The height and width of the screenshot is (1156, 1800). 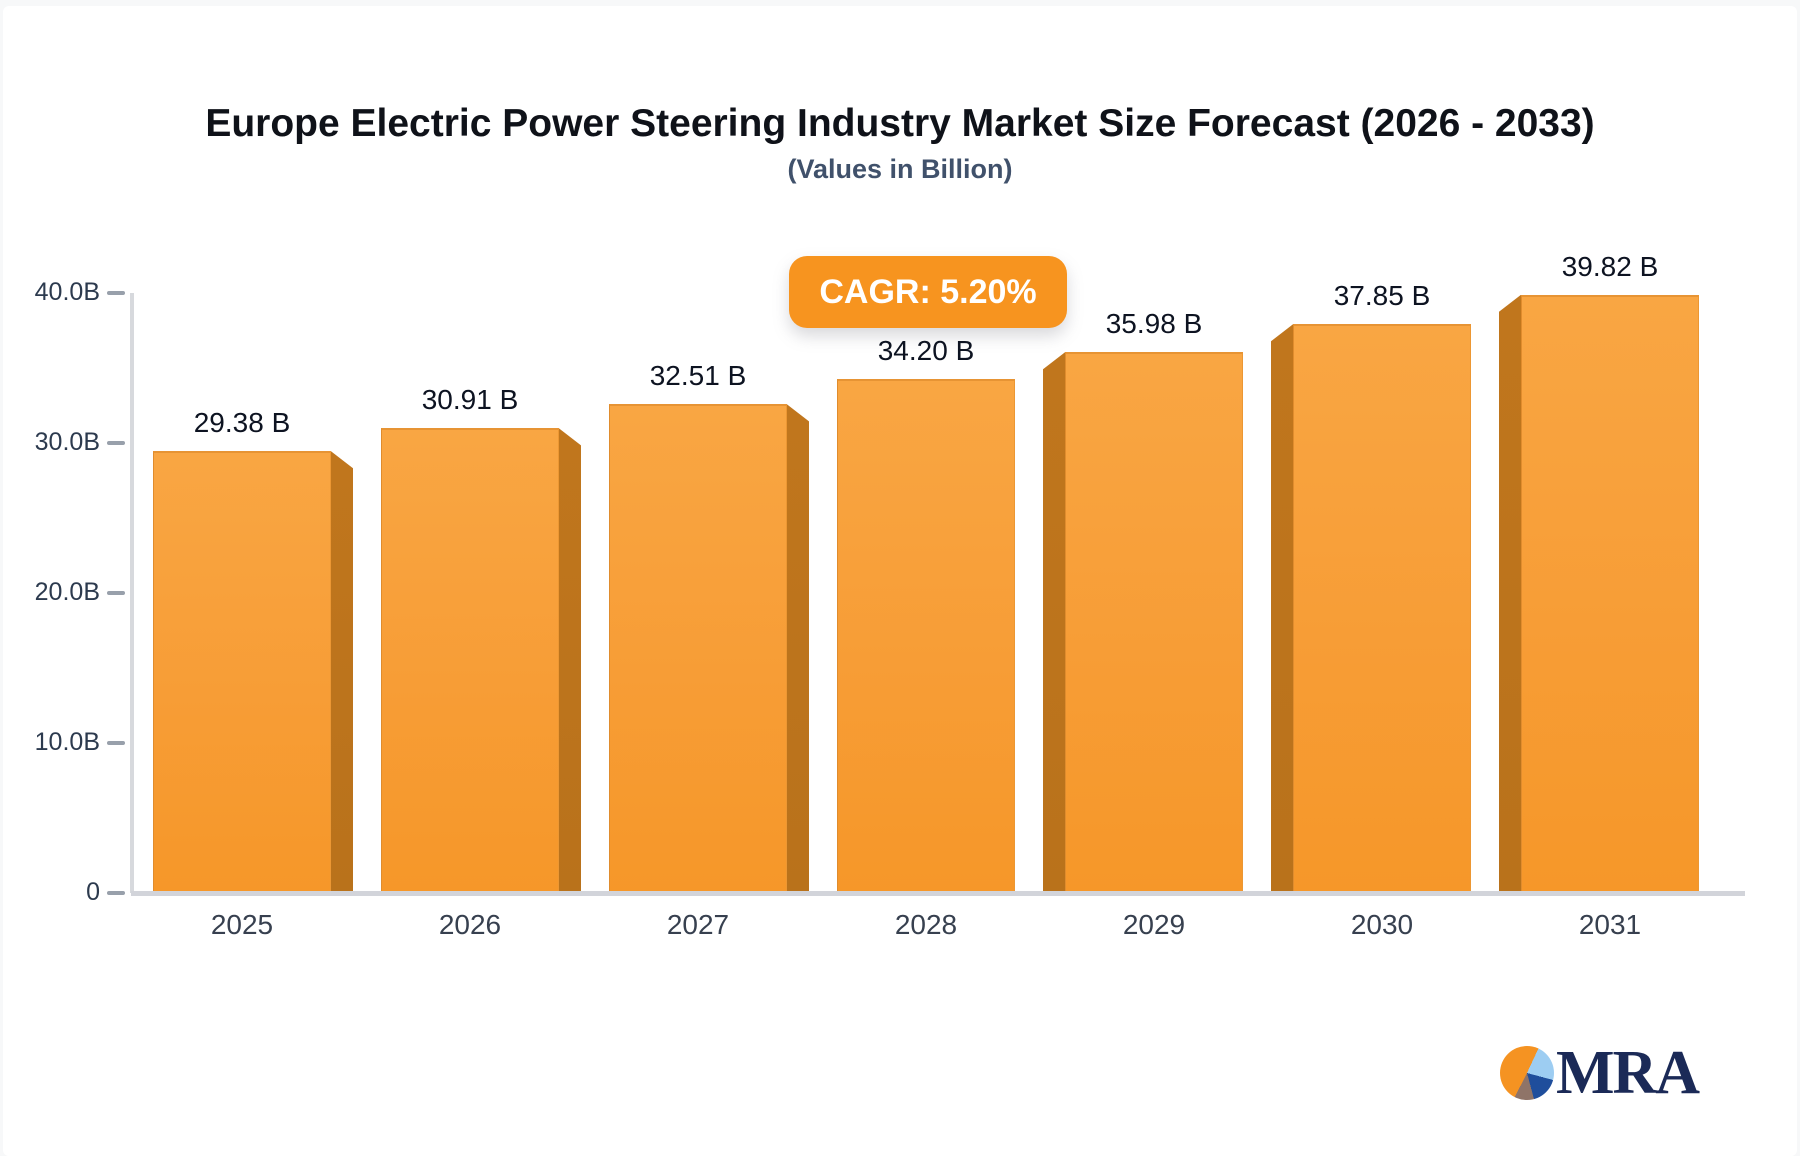 I want to click on y-axis-line, so click(x=132, y=593).